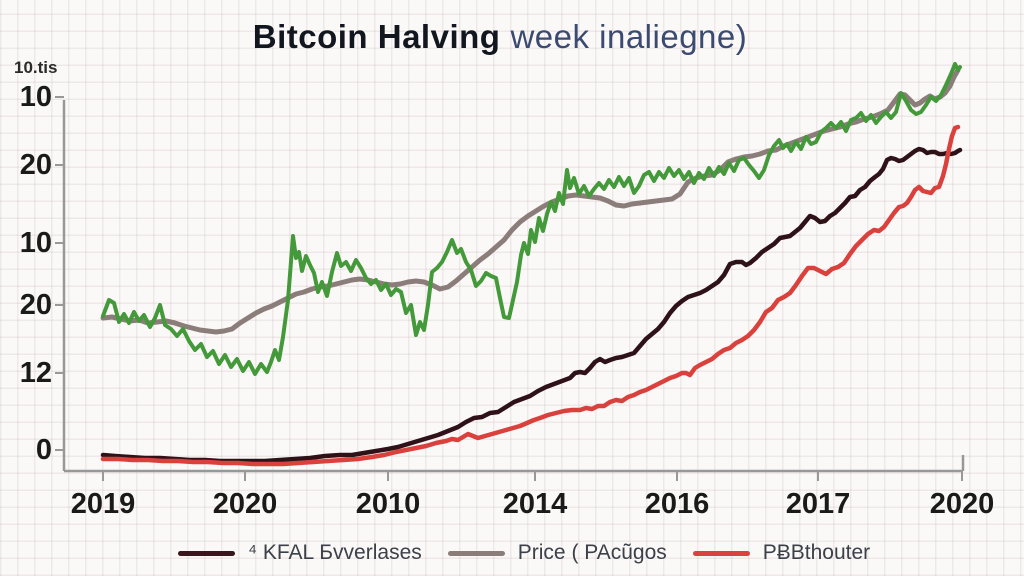 The height and width of the screenshot is (576, 1024). I want to click on x-tick-label-6: 2020, so click(962, 504).